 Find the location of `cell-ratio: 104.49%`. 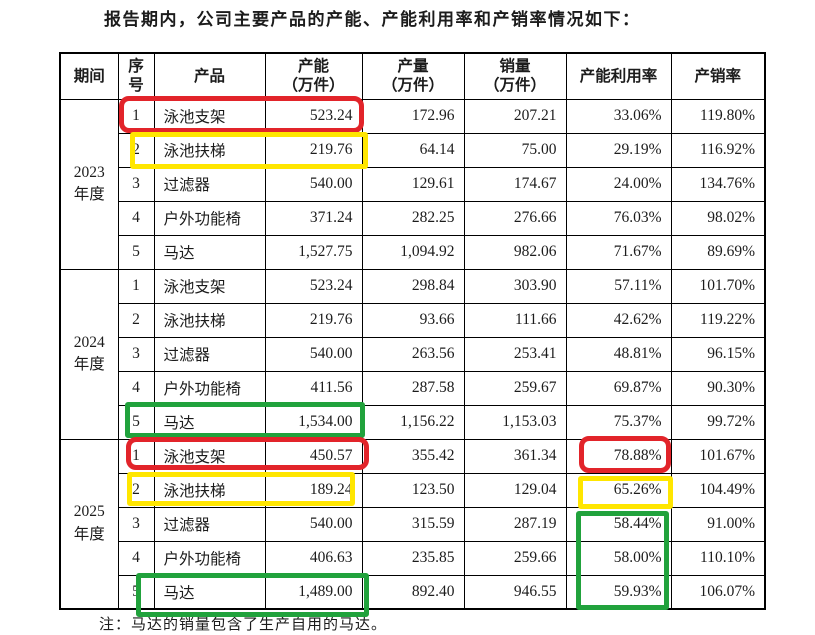

cell-ratio: 104.49% is located at coordinates (718, 490).